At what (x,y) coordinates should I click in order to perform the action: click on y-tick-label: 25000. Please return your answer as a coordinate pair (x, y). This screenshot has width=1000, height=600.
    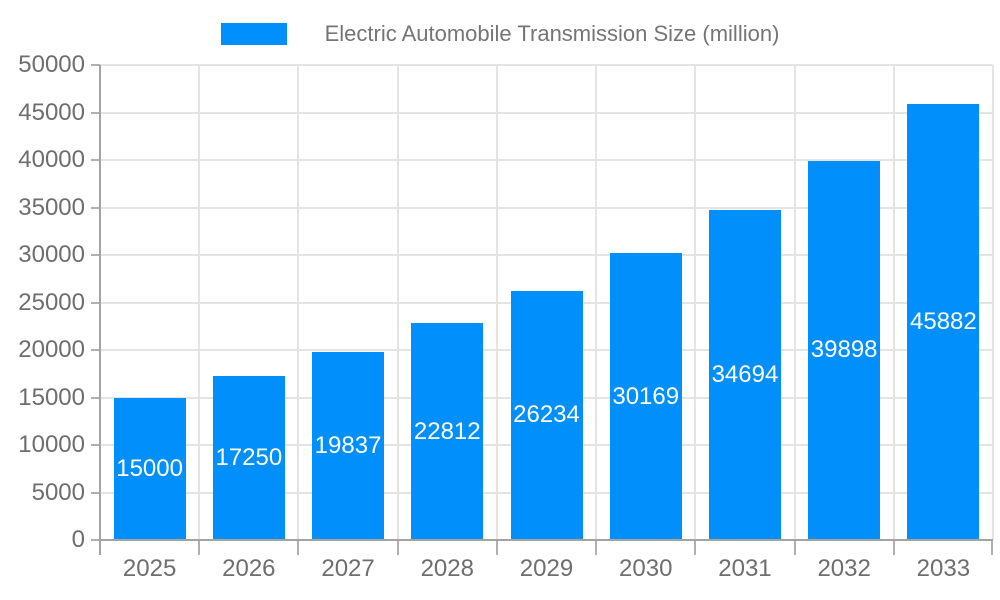
    Looking at the image, I should click on (51, 302).